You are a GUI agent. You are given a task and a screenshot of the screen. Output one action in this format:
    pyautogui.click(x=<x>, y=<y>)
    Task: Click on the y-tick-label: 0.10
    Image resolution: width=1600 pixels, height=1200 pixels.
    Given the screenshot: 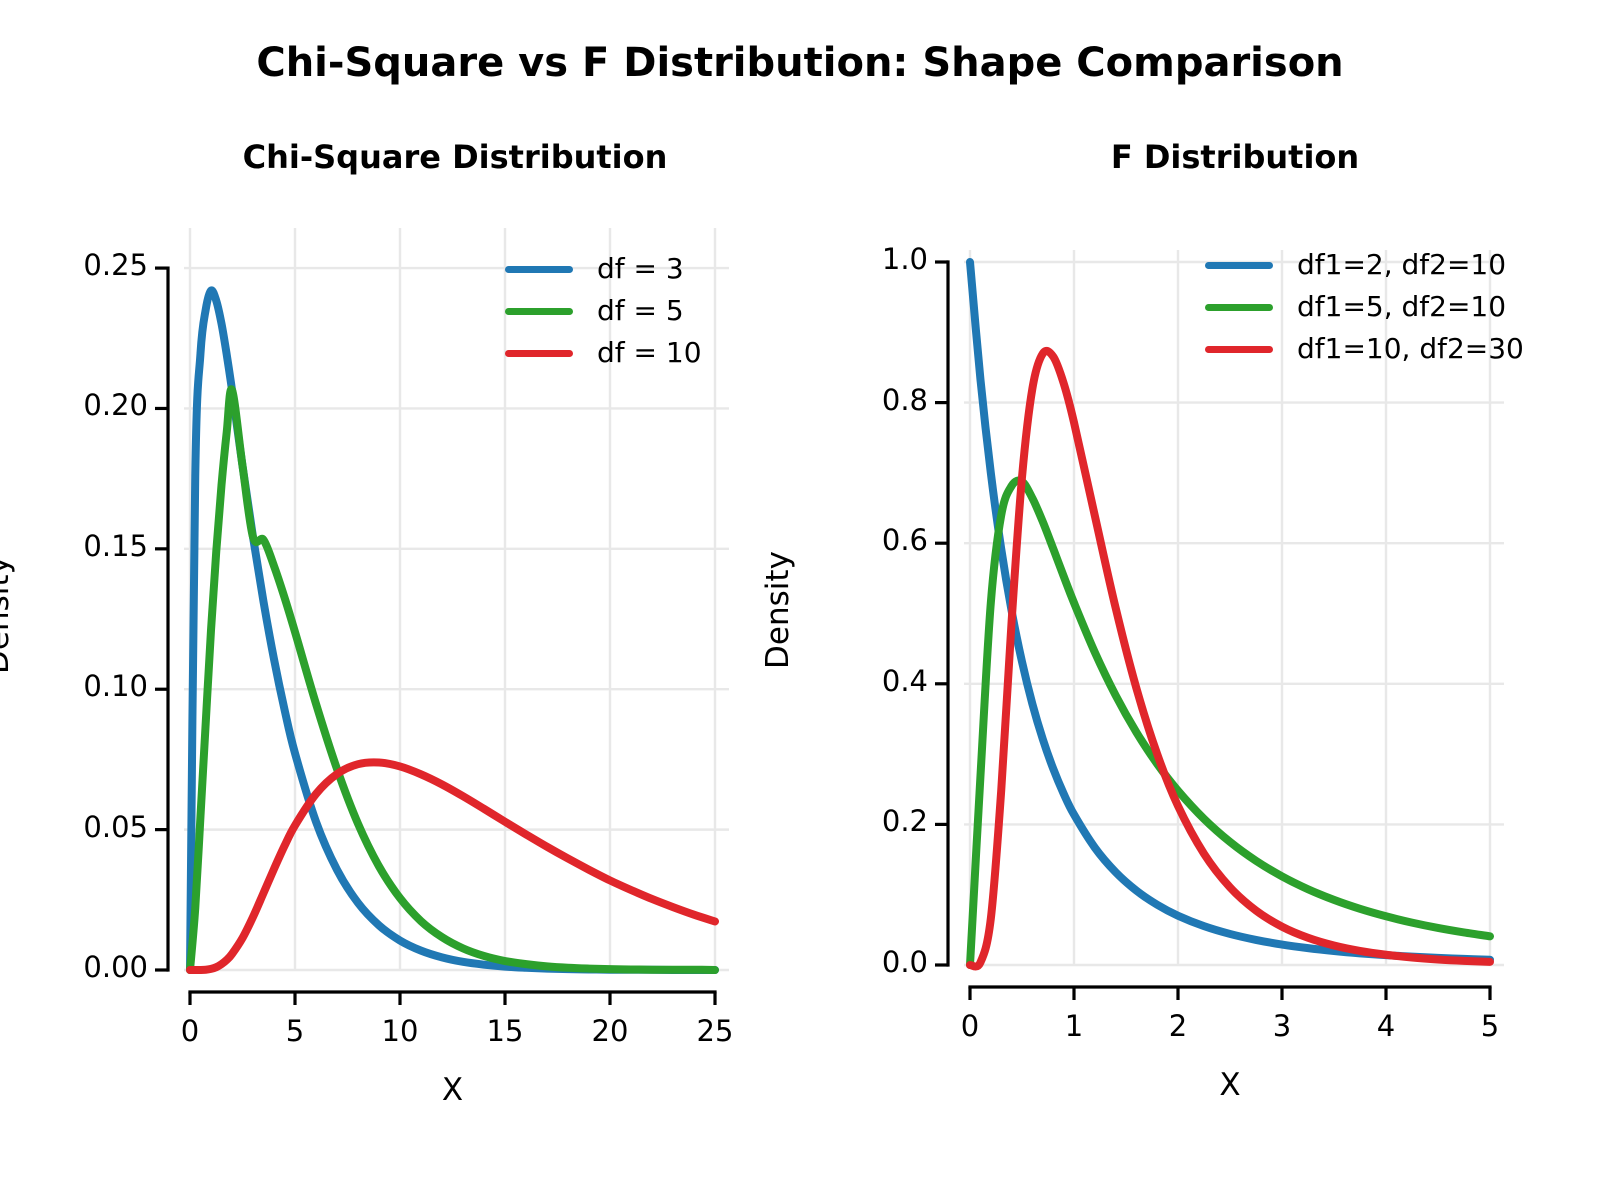 What is the action you would take?
    pyautogui.click(x=115, y=686)
    